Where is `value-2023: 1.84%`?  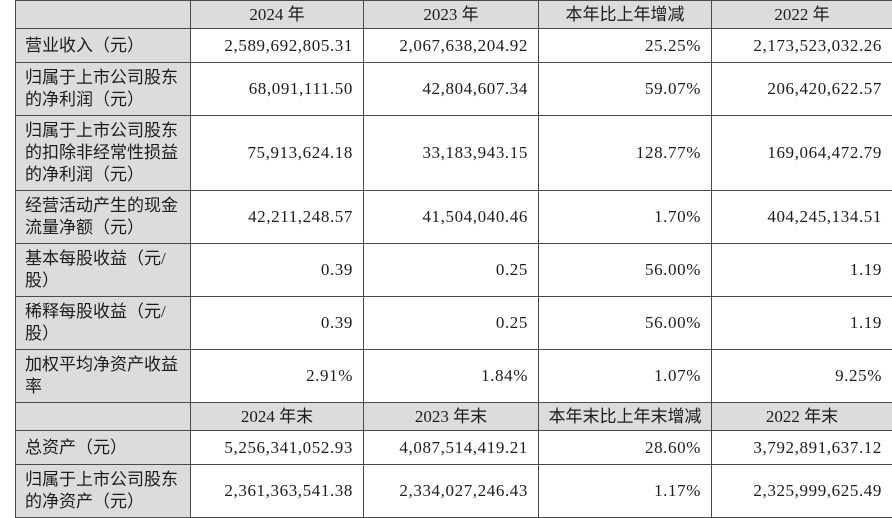
value-2023: 1.84% is located at coordinates (451, 376).